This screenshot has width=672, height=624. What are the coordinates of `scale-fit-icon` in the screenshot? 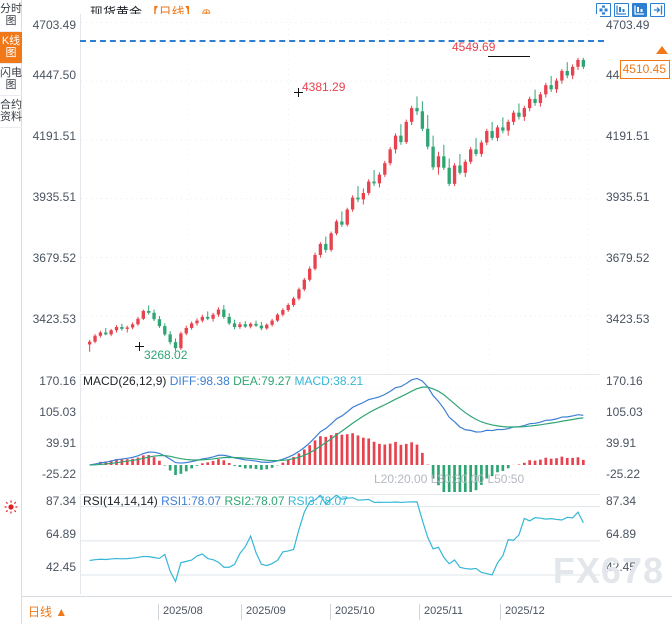 It's located at (639, 10).